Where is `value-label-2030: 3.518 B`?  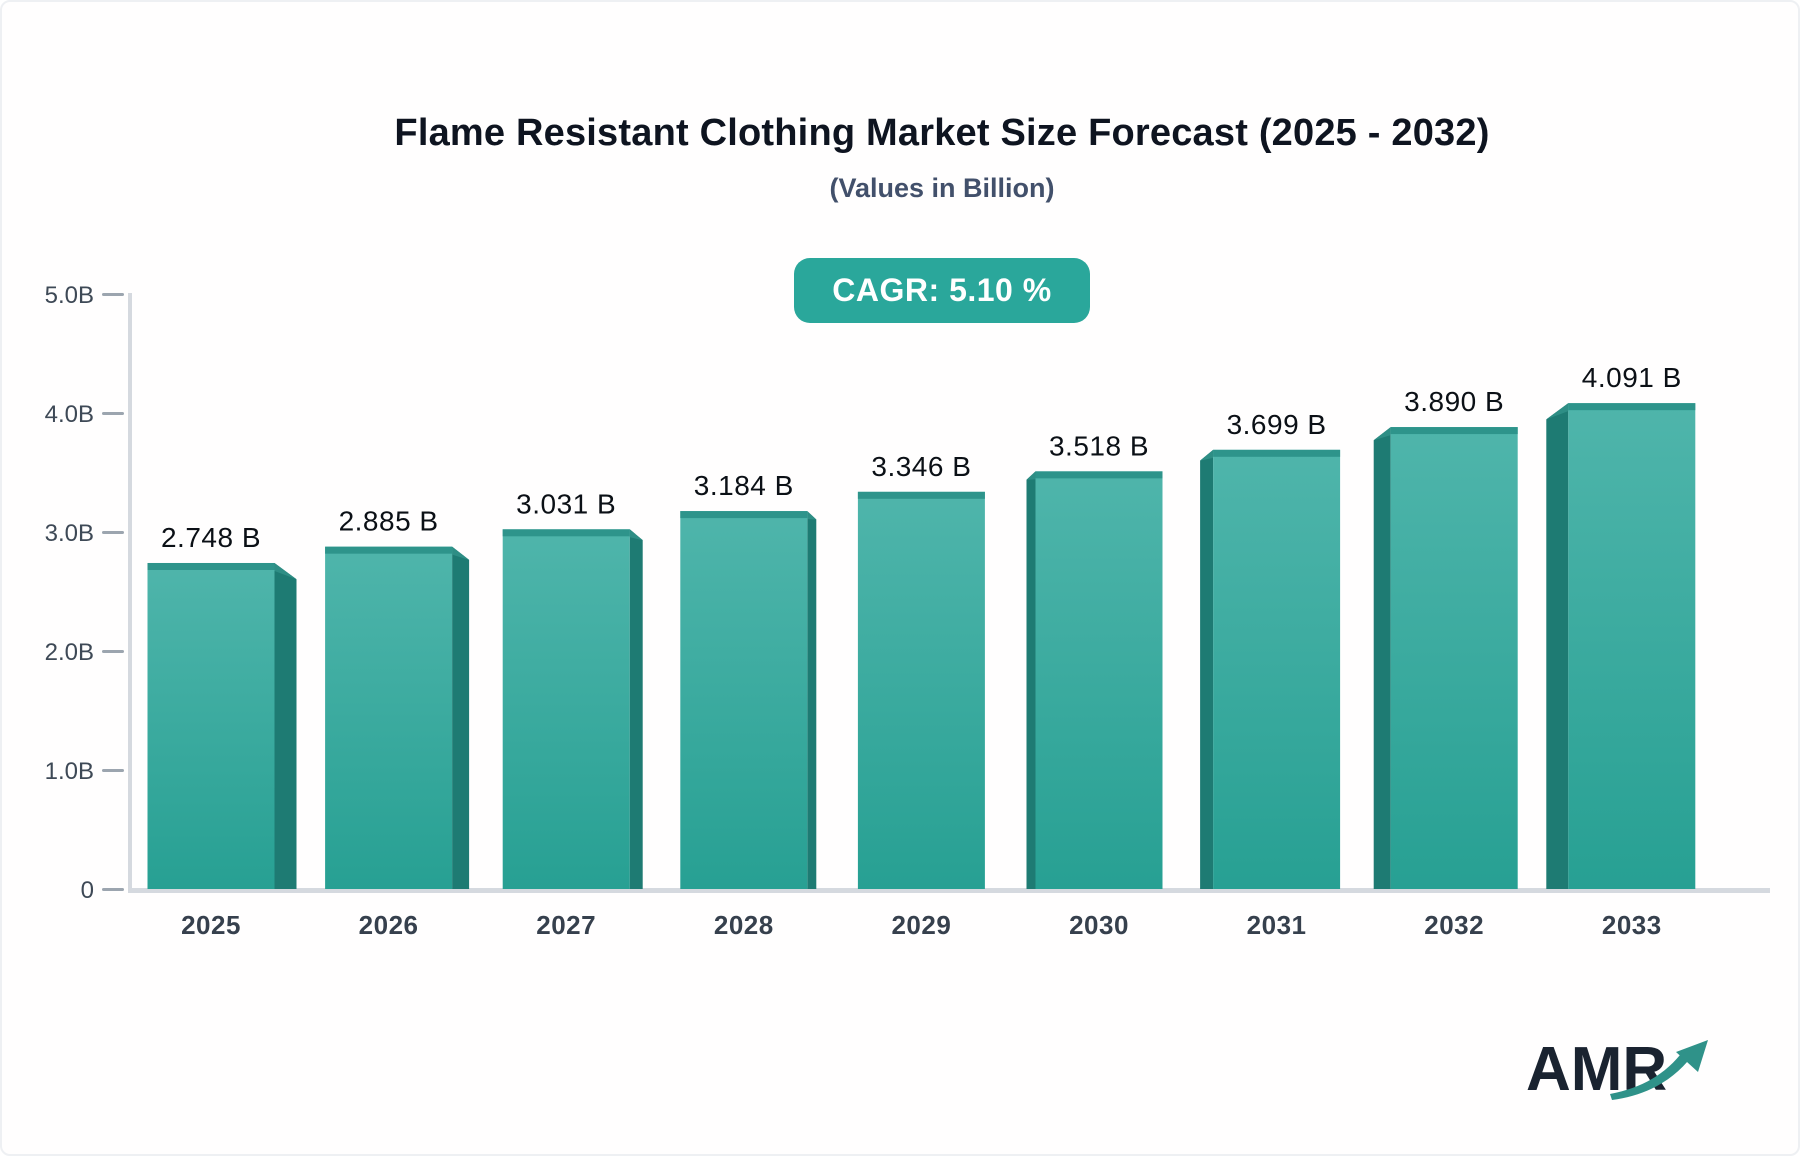
value-label-2030: 3.518 B is located at coordinates (1099, 445).